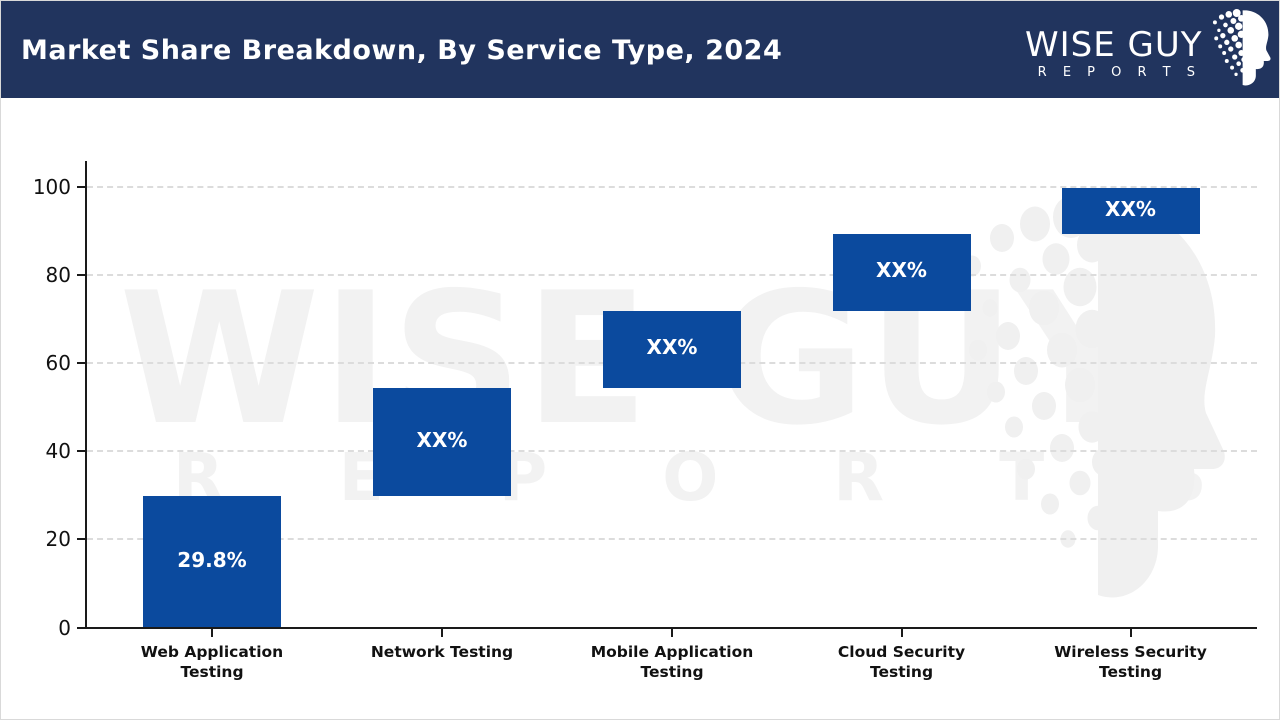 This screenshot has width=1280, height=720. What do you see at coordinates (671, 628) in the screenshot?
I see `x-axis-line` at bounding box center [671, 628].